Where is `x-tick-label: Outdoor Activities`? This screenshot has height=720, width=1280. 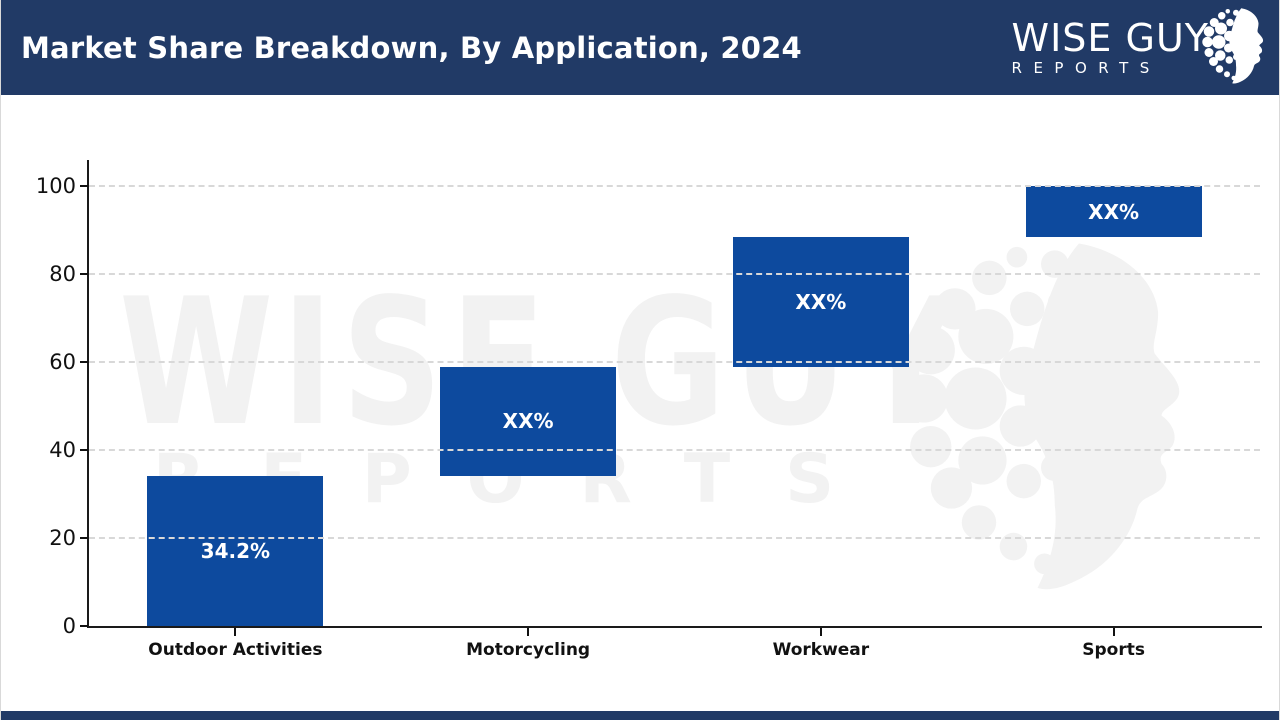 x-tick-label: Outdoor Activities is located at coordinates (235, 650).